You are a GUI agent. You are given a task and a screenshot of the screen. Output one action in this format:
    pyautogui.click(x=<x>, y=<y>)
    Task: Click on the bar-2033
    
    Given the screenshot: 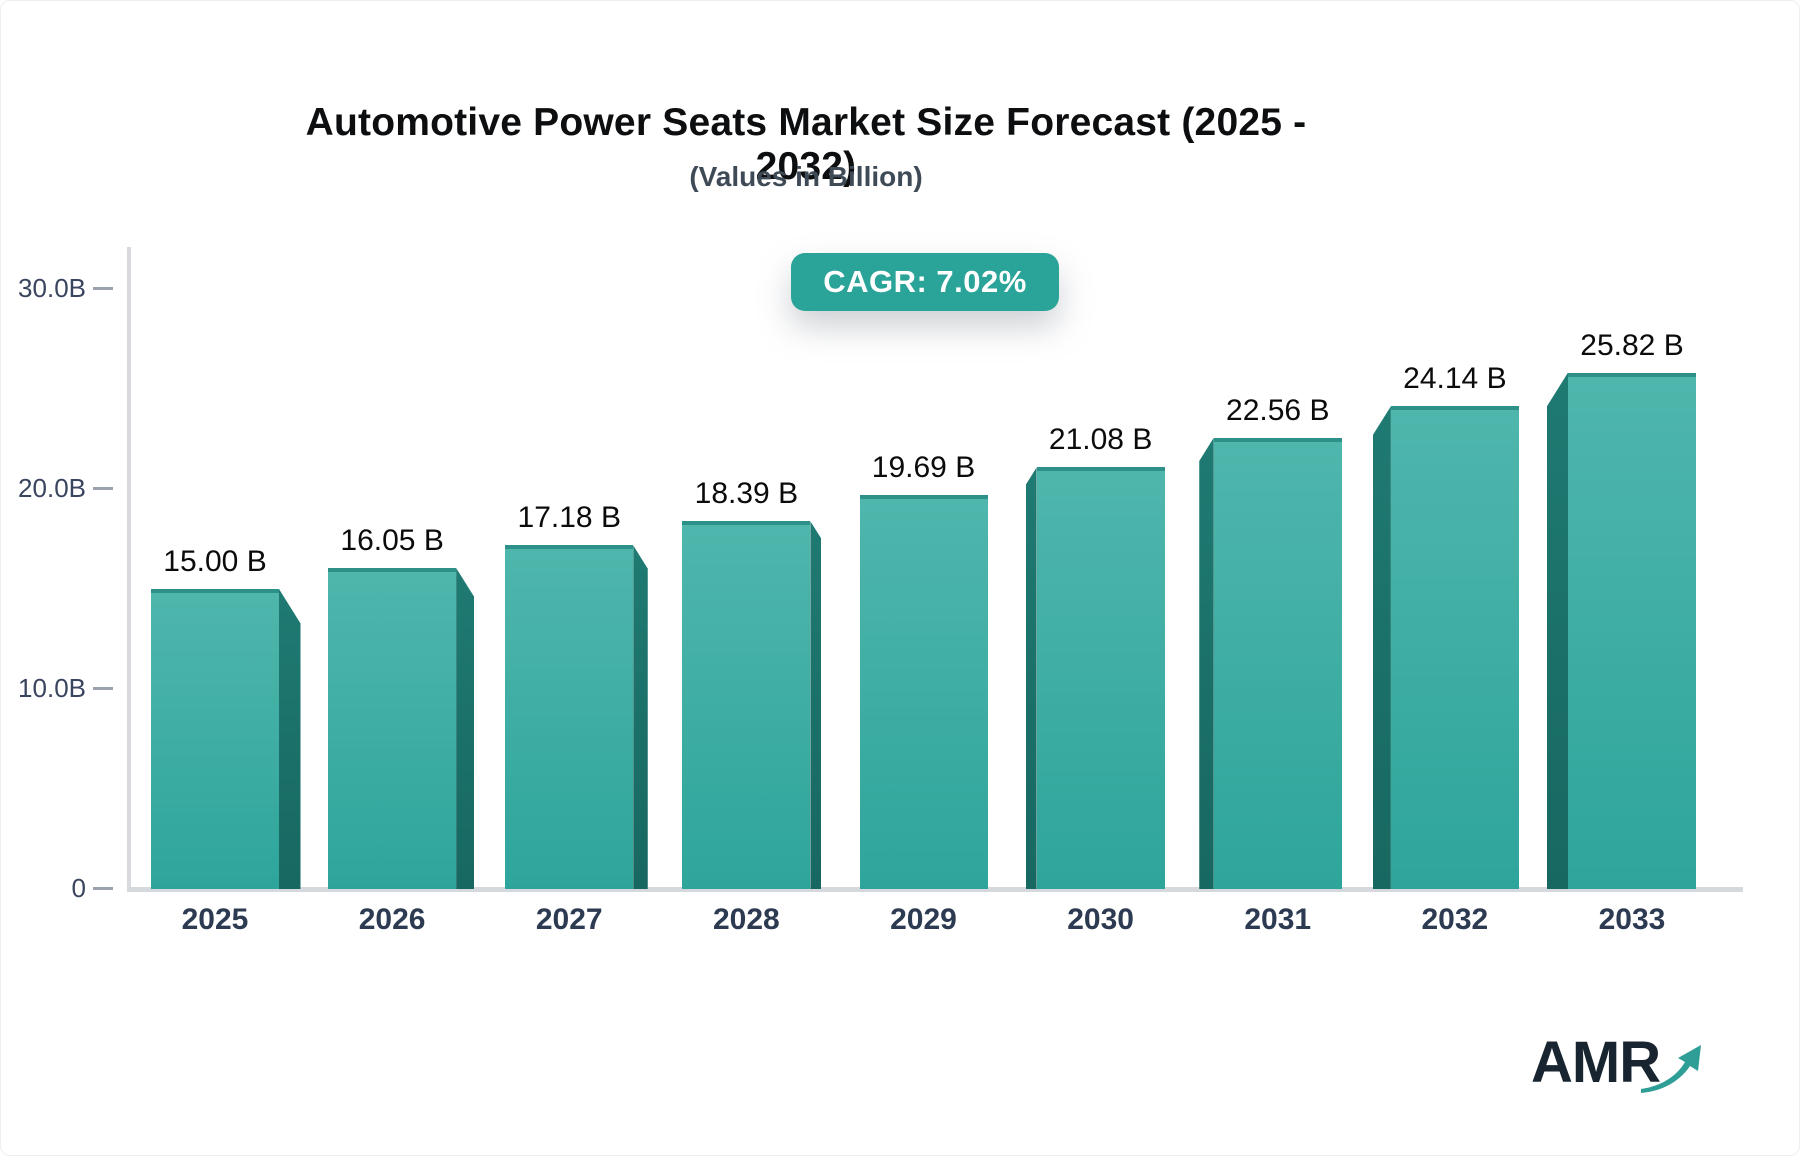 What is the action you would take?
    pyautogui.click(x=1632, y=630)
    